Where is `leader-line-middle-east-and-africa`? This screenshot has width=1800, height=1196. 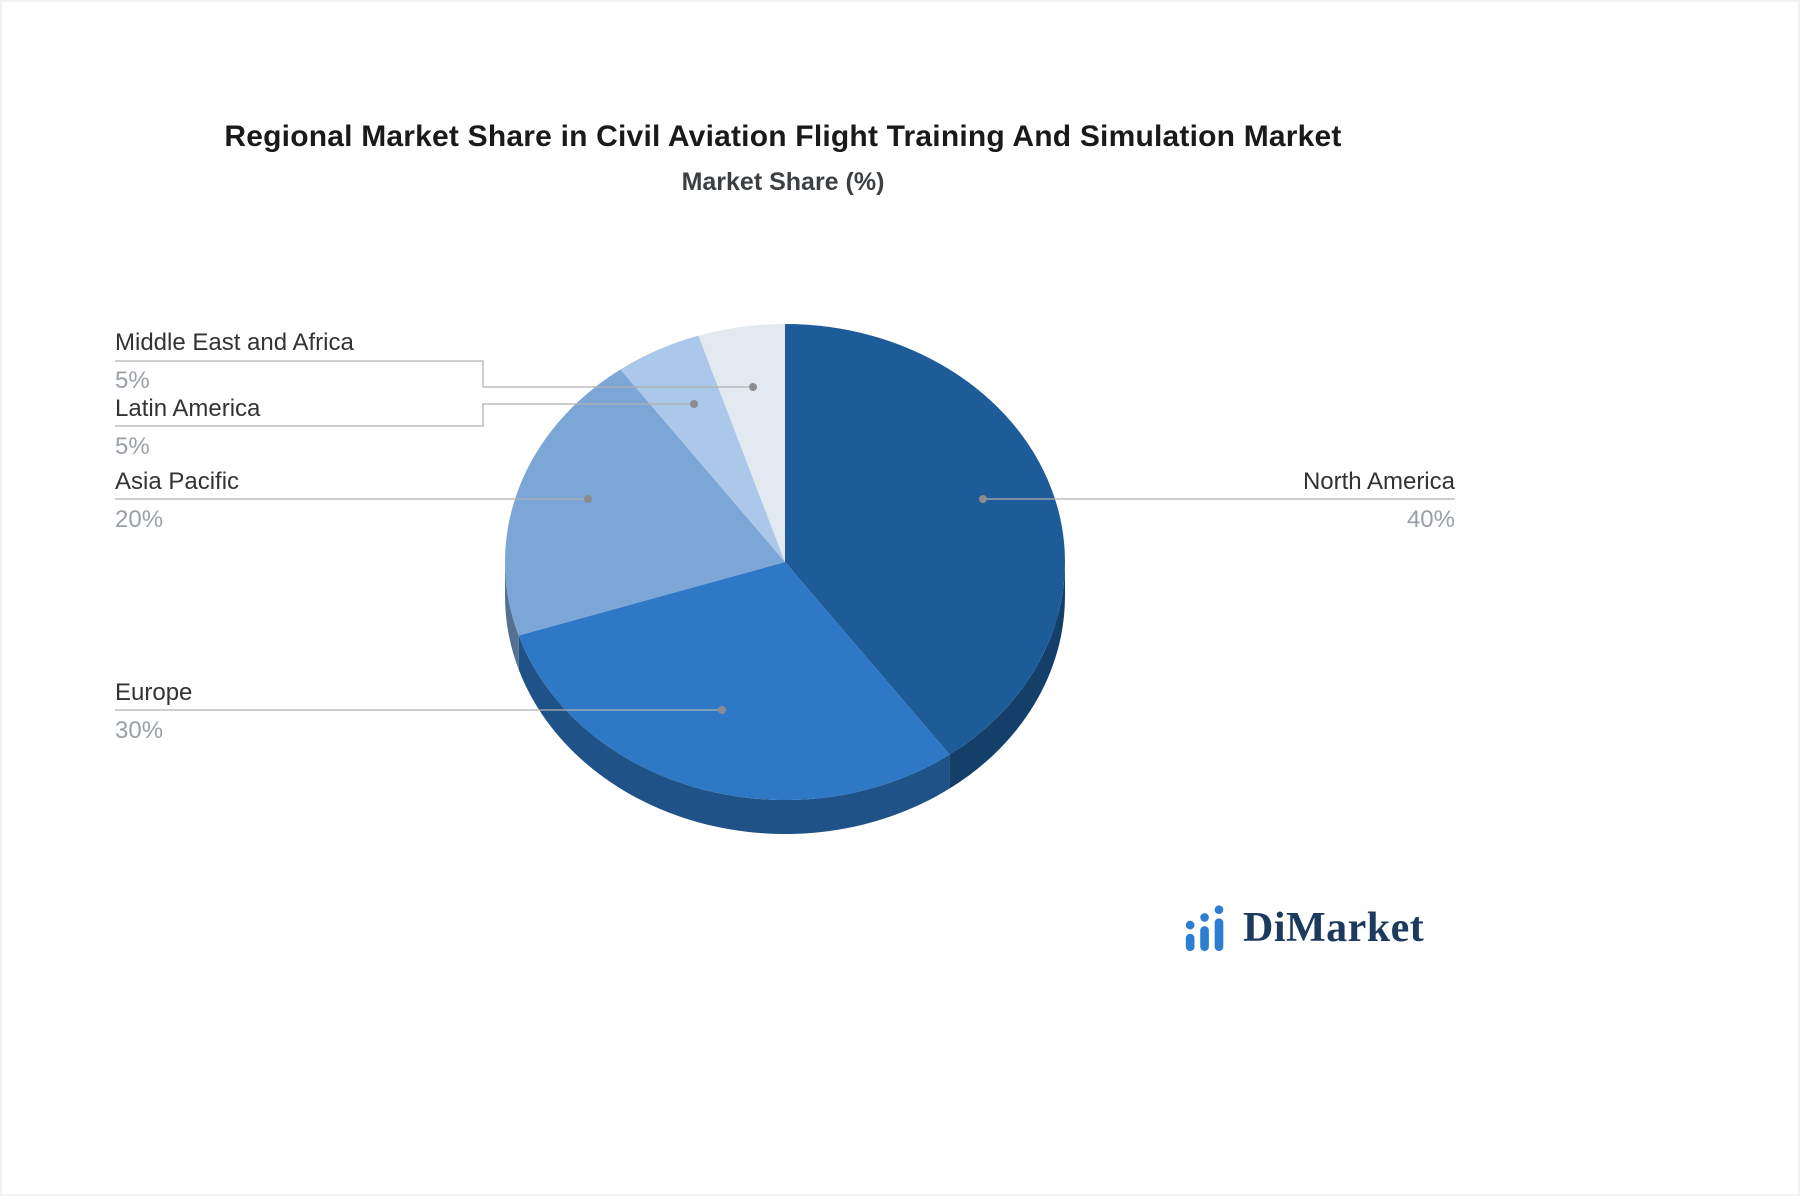
leader-line-middle-east-and-africa is located at coordinates (434, 374).